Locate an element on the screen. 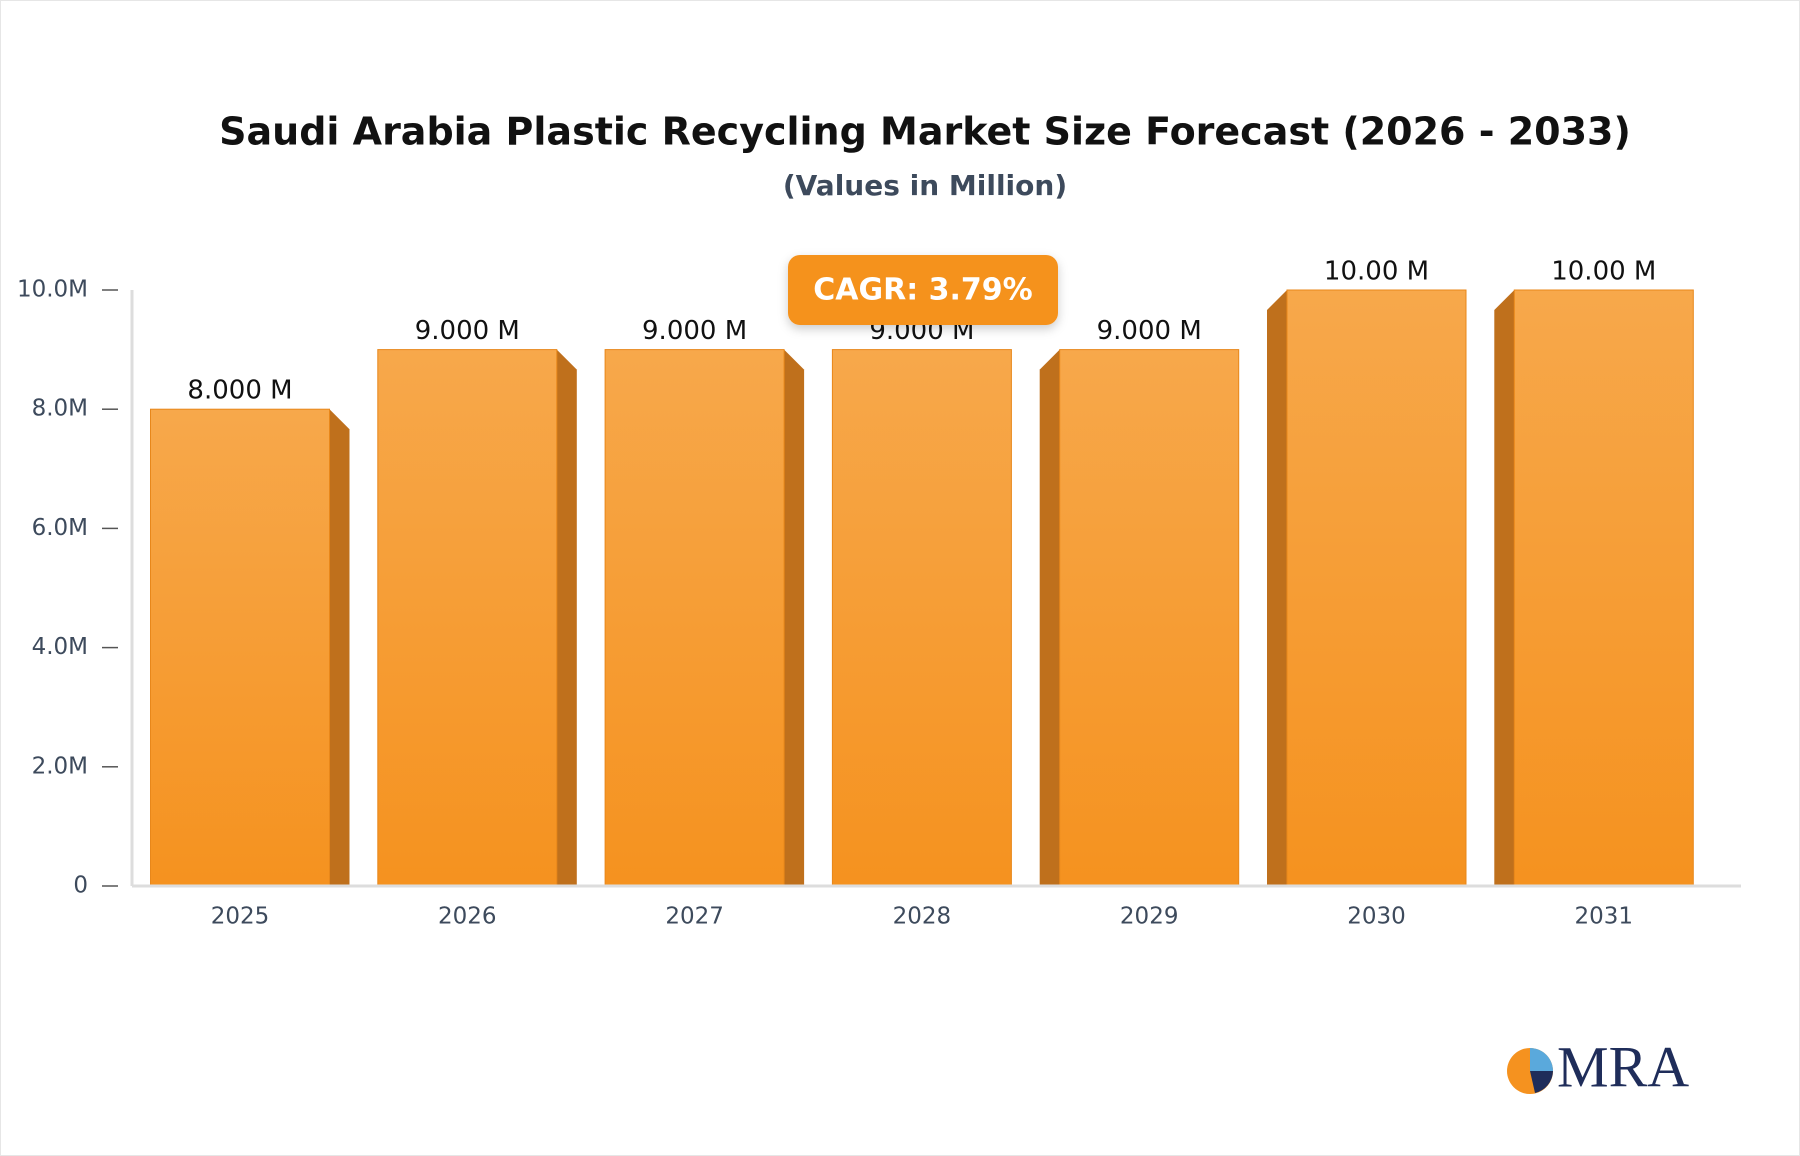  cagr-badge: CAGR: 3.79% is located at coordinates (923, 290).